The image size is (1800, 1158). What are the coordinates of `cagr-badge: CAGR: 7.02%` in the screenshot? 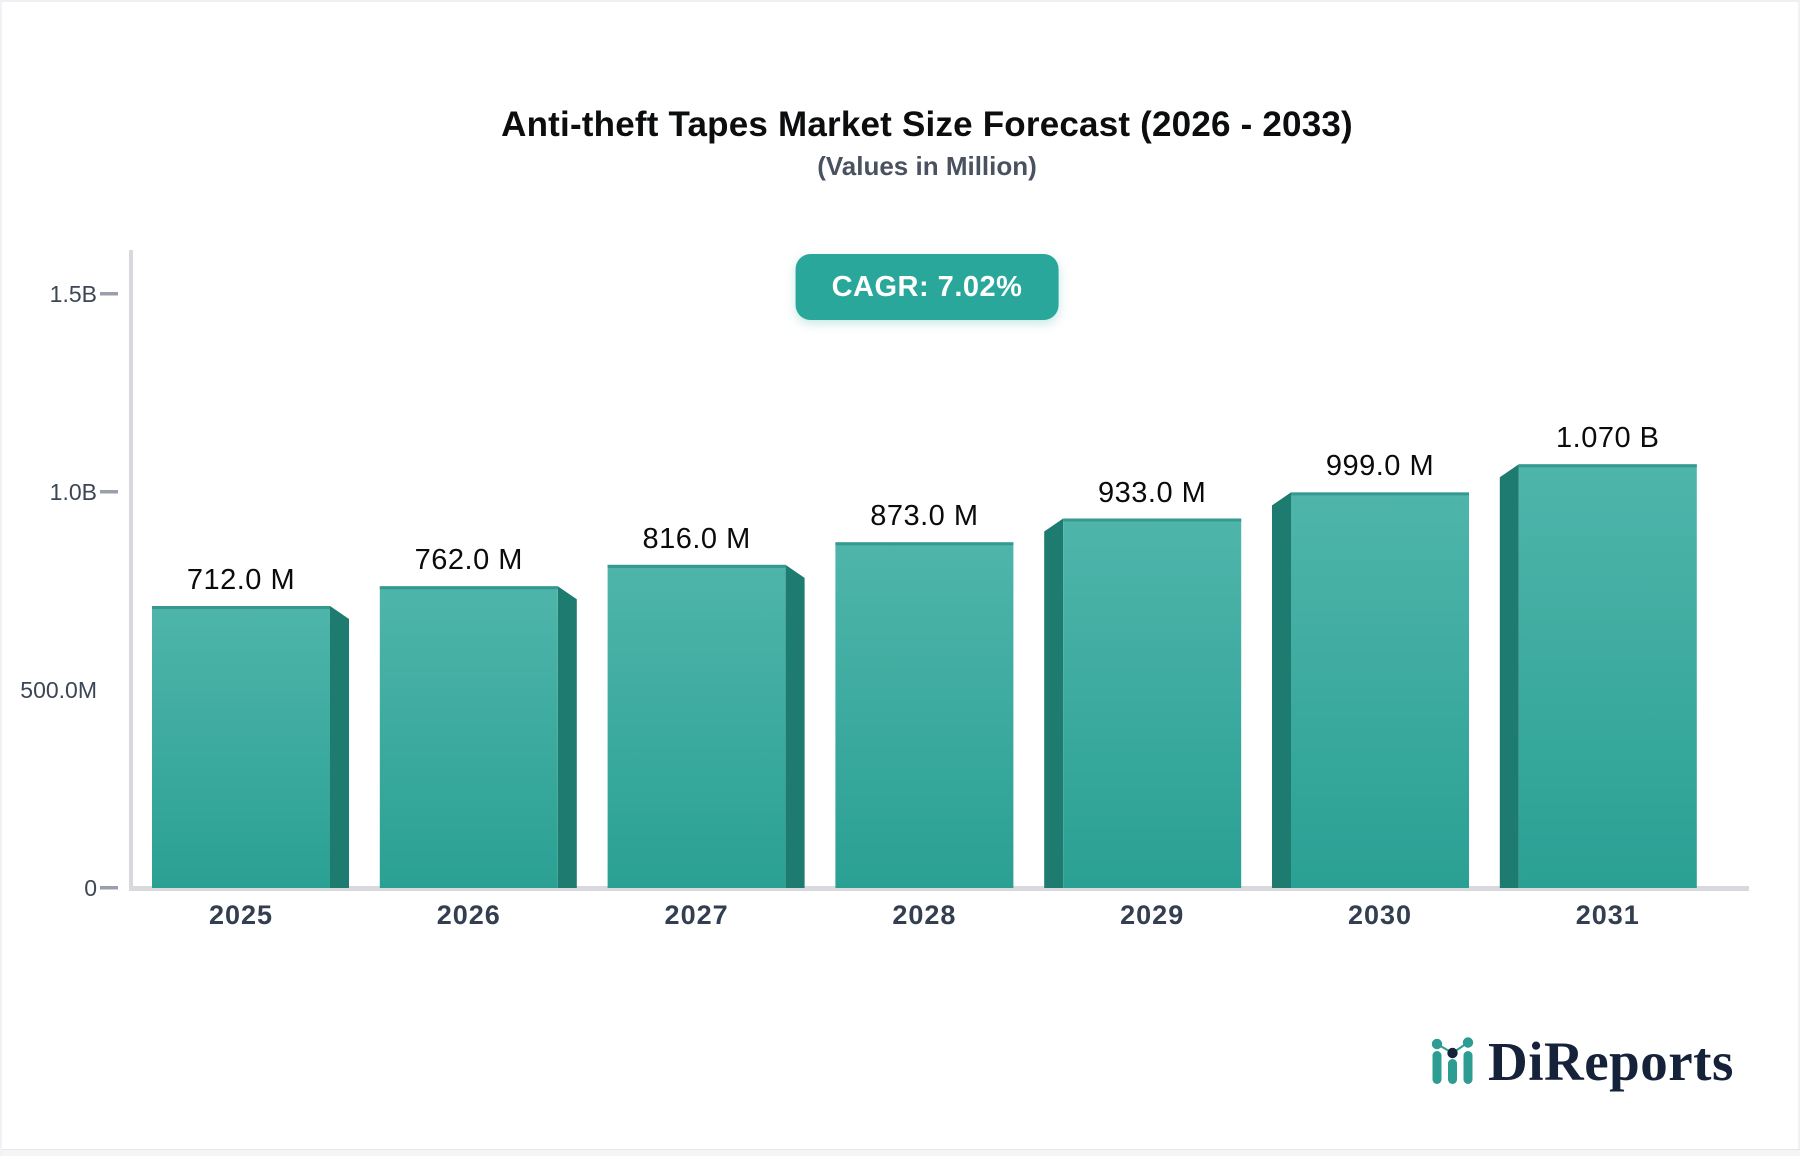 It's located at (927, 287).